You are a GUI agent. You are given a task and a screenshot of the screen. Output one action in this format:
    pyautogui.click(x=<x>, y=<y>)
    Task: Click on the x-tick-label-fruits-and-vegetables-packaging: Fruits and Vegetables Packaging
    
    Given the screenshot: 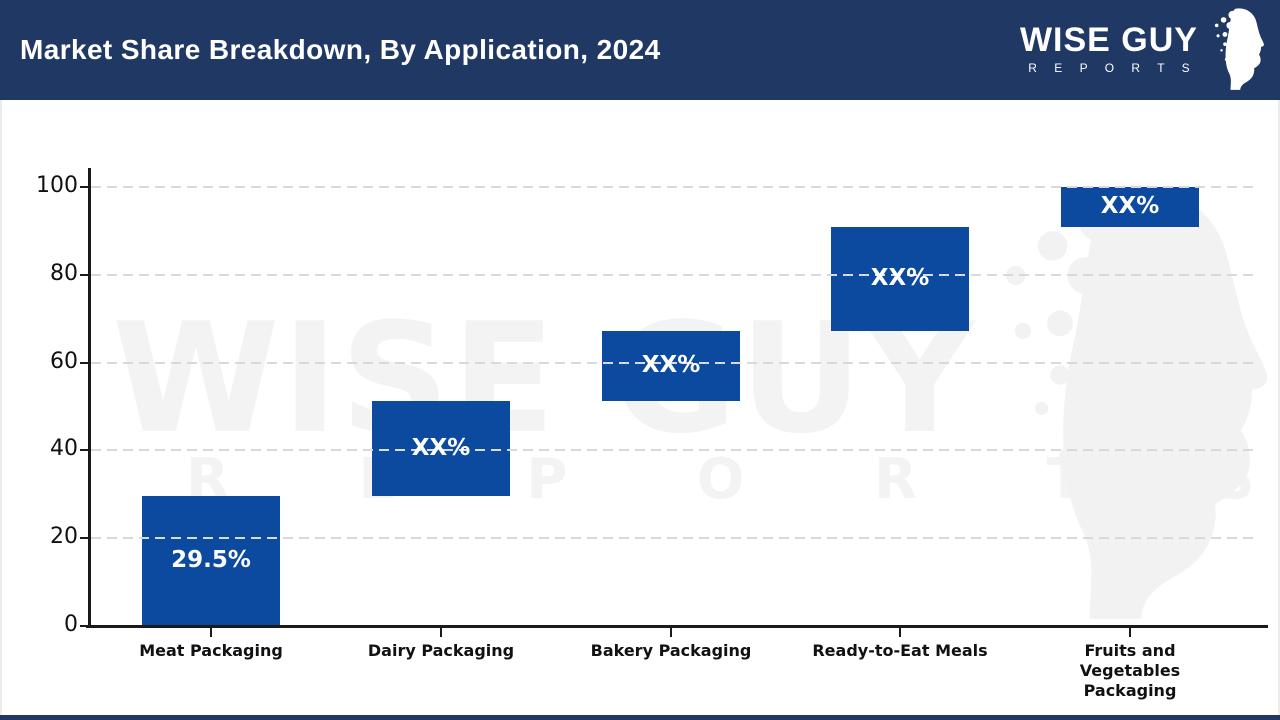 What is the action you would take?
    pyautogui.click(x=1130, y=670)
    